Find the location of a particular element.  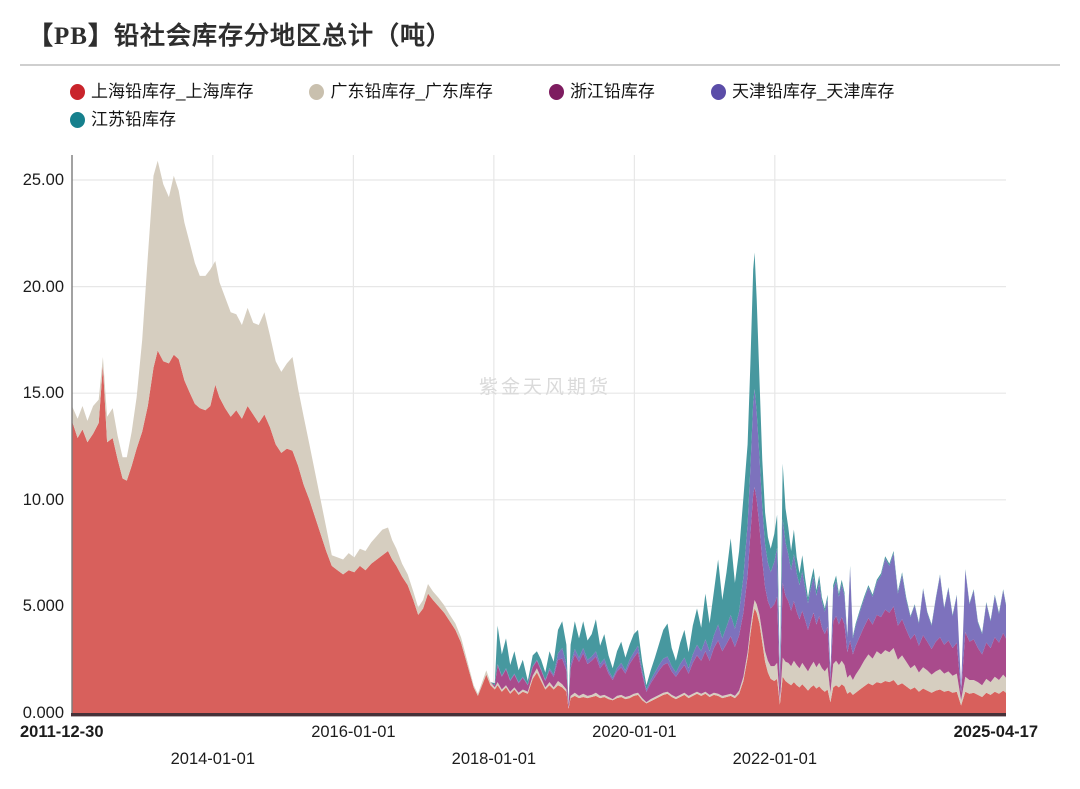

y-tick-label-15.00: 15.00 is located at coordinates (43, 393).